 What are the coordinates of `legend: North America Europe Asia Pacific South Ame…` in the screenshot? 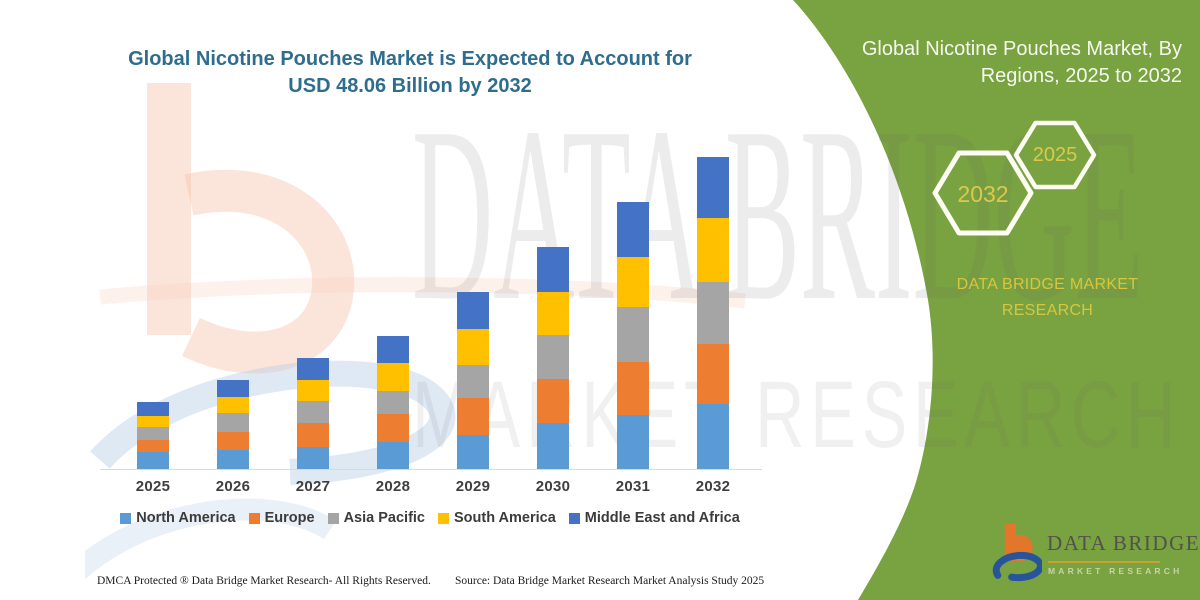 It's located at (430, 518).